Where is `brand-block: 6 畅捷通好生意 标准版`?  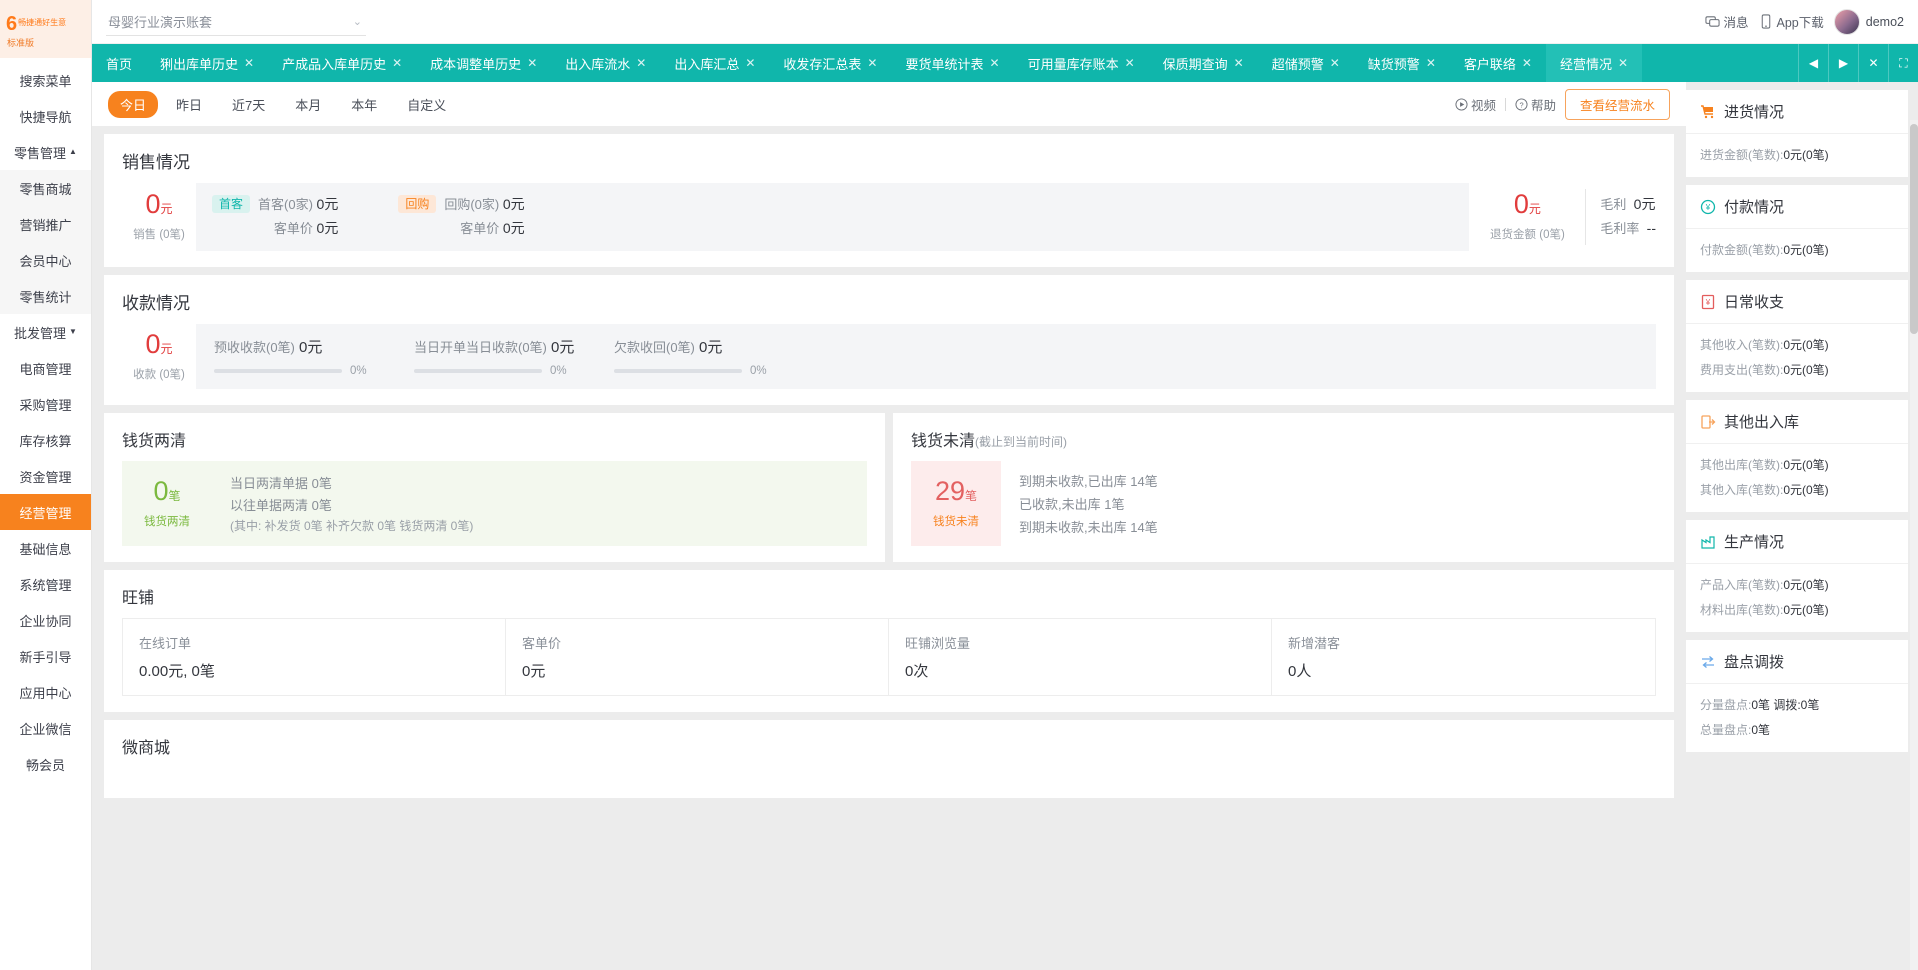 brand-block: 6 畅捷通好生意 标准版 is located at coordinates (45, 29).